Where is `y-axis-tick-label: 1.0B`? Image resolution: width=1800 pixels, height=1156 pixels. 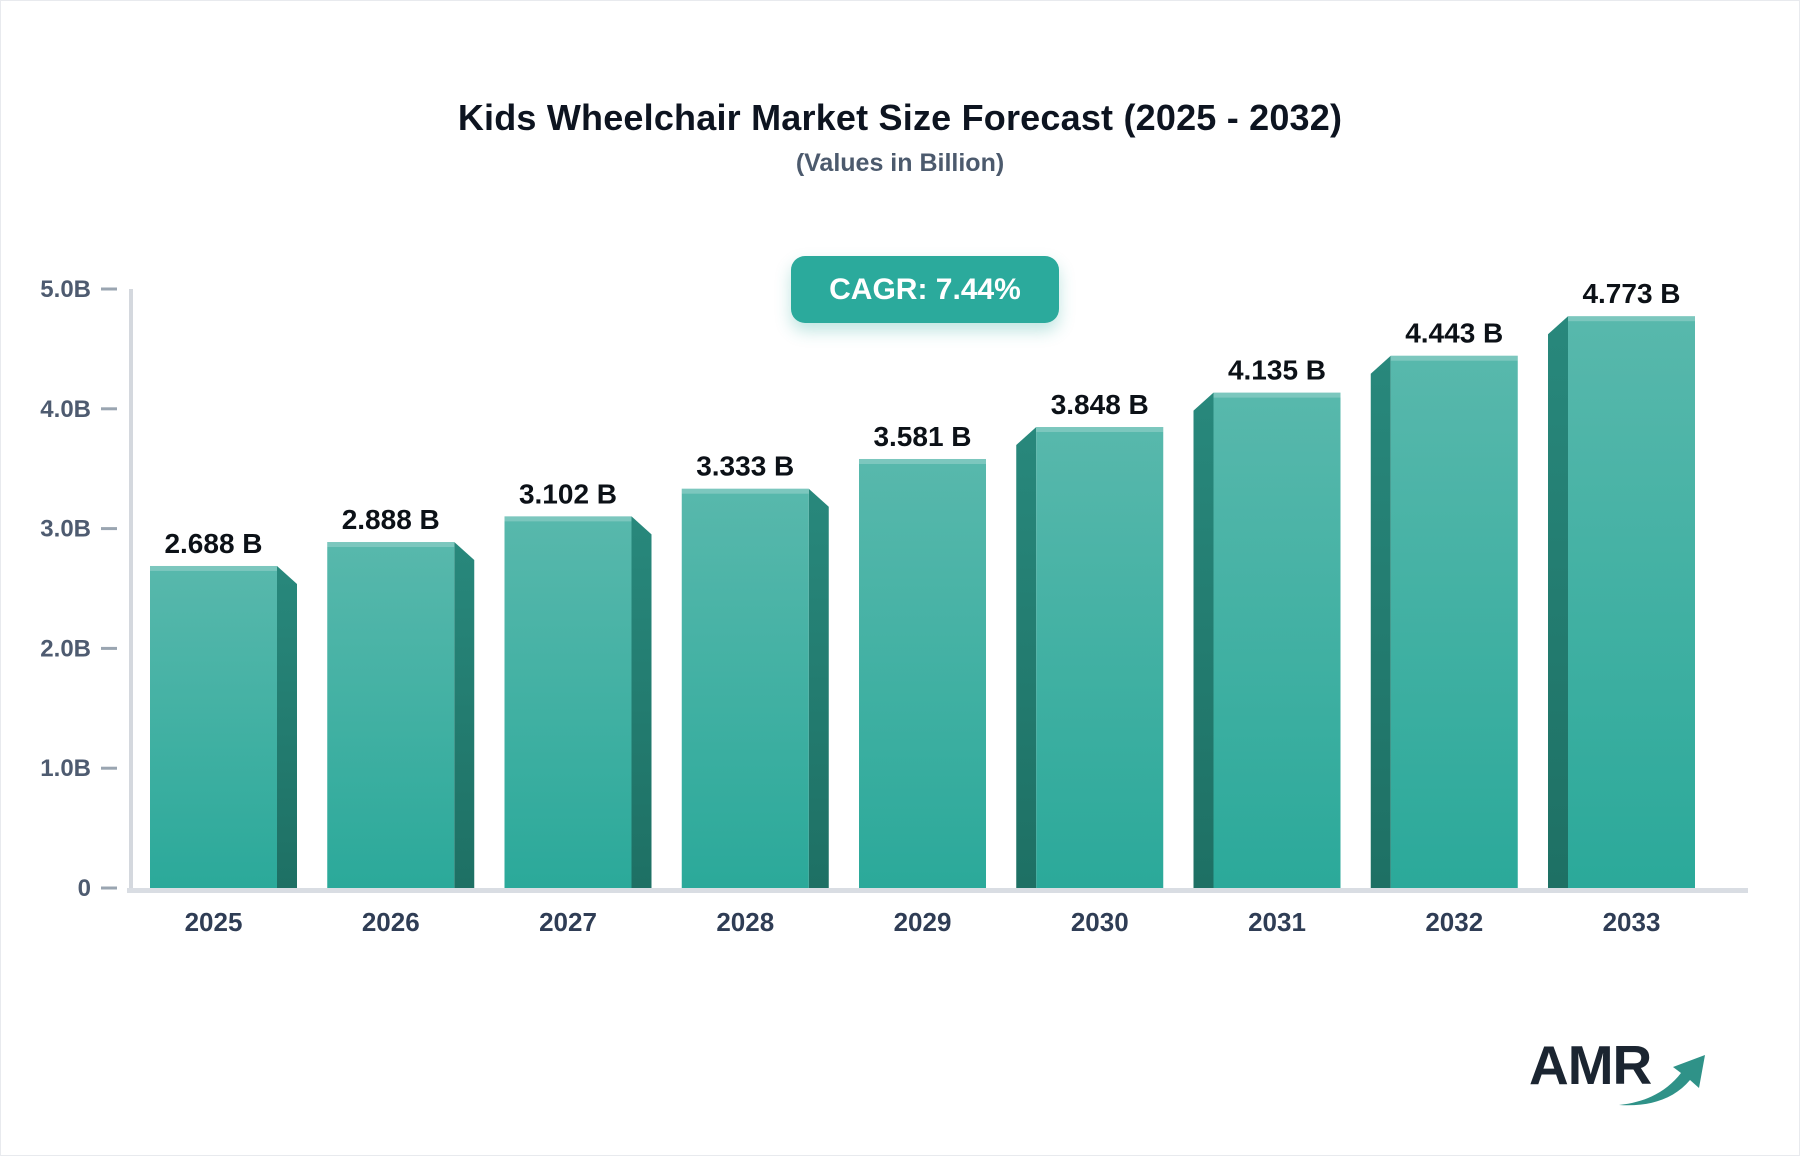
y-axis-tick-label: 1.0B is located at coordinates (65, 768).